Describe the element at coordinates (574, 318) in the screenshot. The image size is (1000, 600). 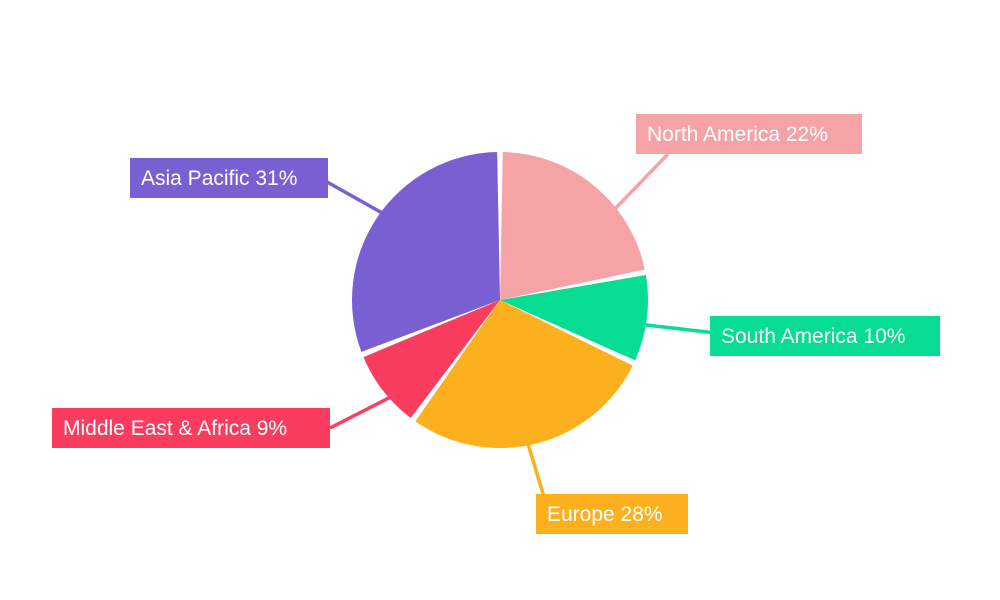
I see `pie-slice-south-america` at that location.